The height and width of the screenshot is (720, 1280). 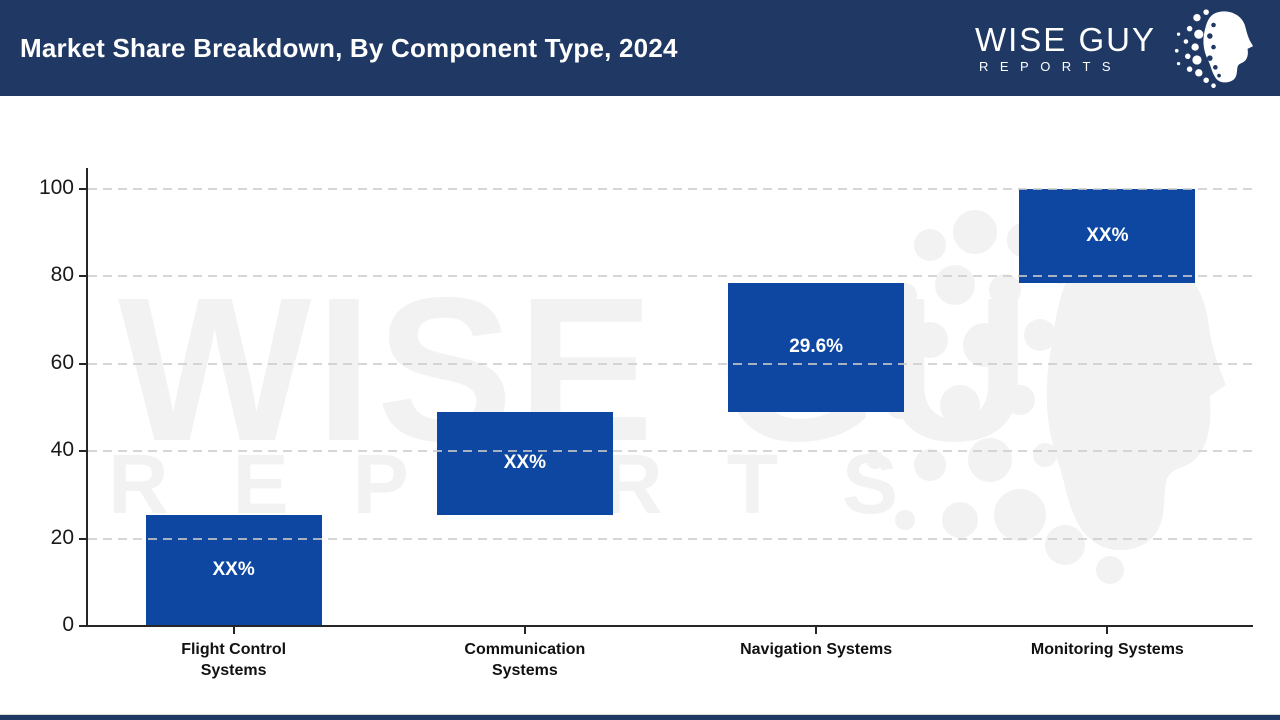 What do you see at coordinates (62, 537) in the screenshot?
I see `y-tick-label-20: 20` at bounding box center [62, 537].